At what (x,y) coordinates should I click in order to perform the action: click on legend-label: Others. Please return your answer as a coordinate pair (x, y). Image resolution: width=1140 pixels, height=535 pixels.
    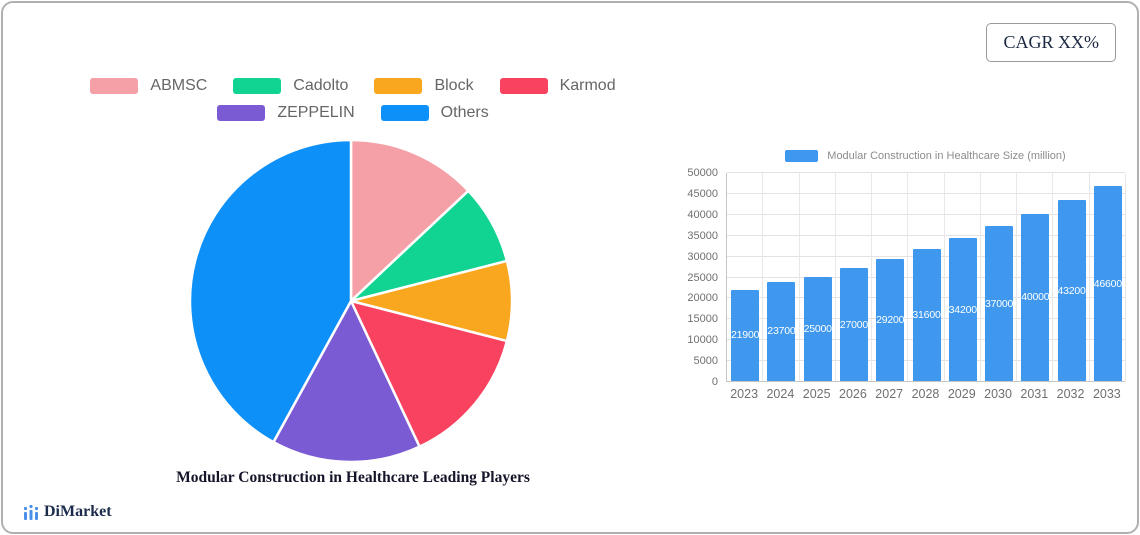
    Looking at the image, I should click on (464, 112).